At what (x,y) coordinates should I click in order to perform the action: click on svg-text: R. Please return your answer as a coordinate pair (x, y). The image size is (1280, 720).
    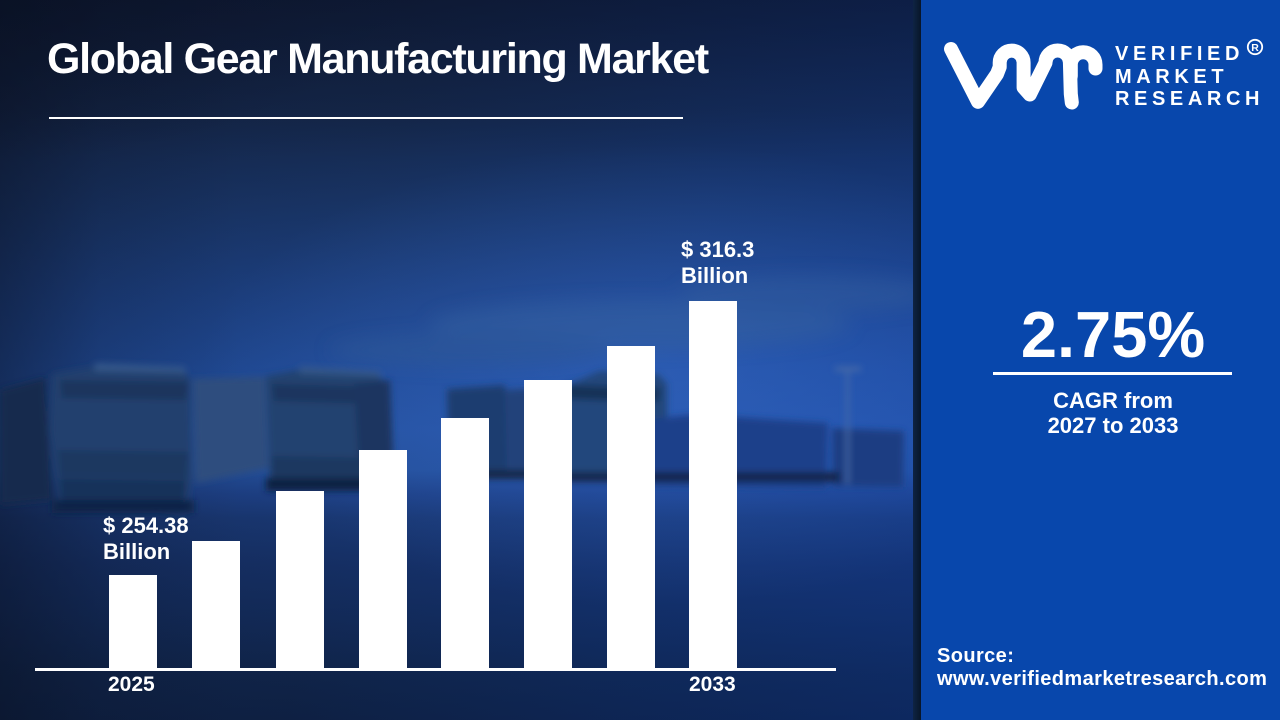
    Looking at the image, I should click on (1255, 48).